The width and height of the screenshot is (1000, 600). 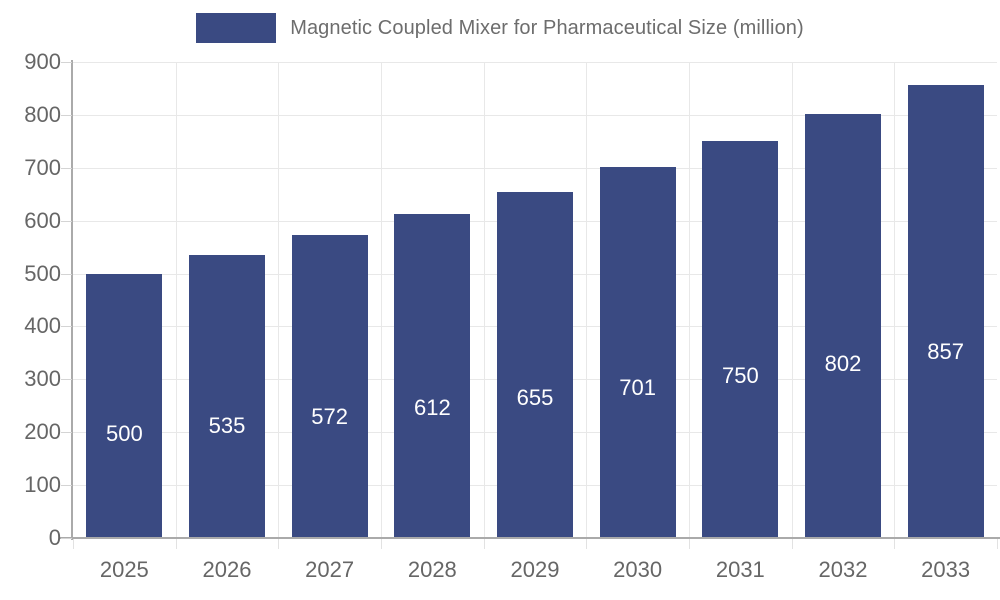 What do you see at coordinates (330, 569) in the screenshot?
I see `x-tick-label-2027: 2027` at bounding box center [330, 569].